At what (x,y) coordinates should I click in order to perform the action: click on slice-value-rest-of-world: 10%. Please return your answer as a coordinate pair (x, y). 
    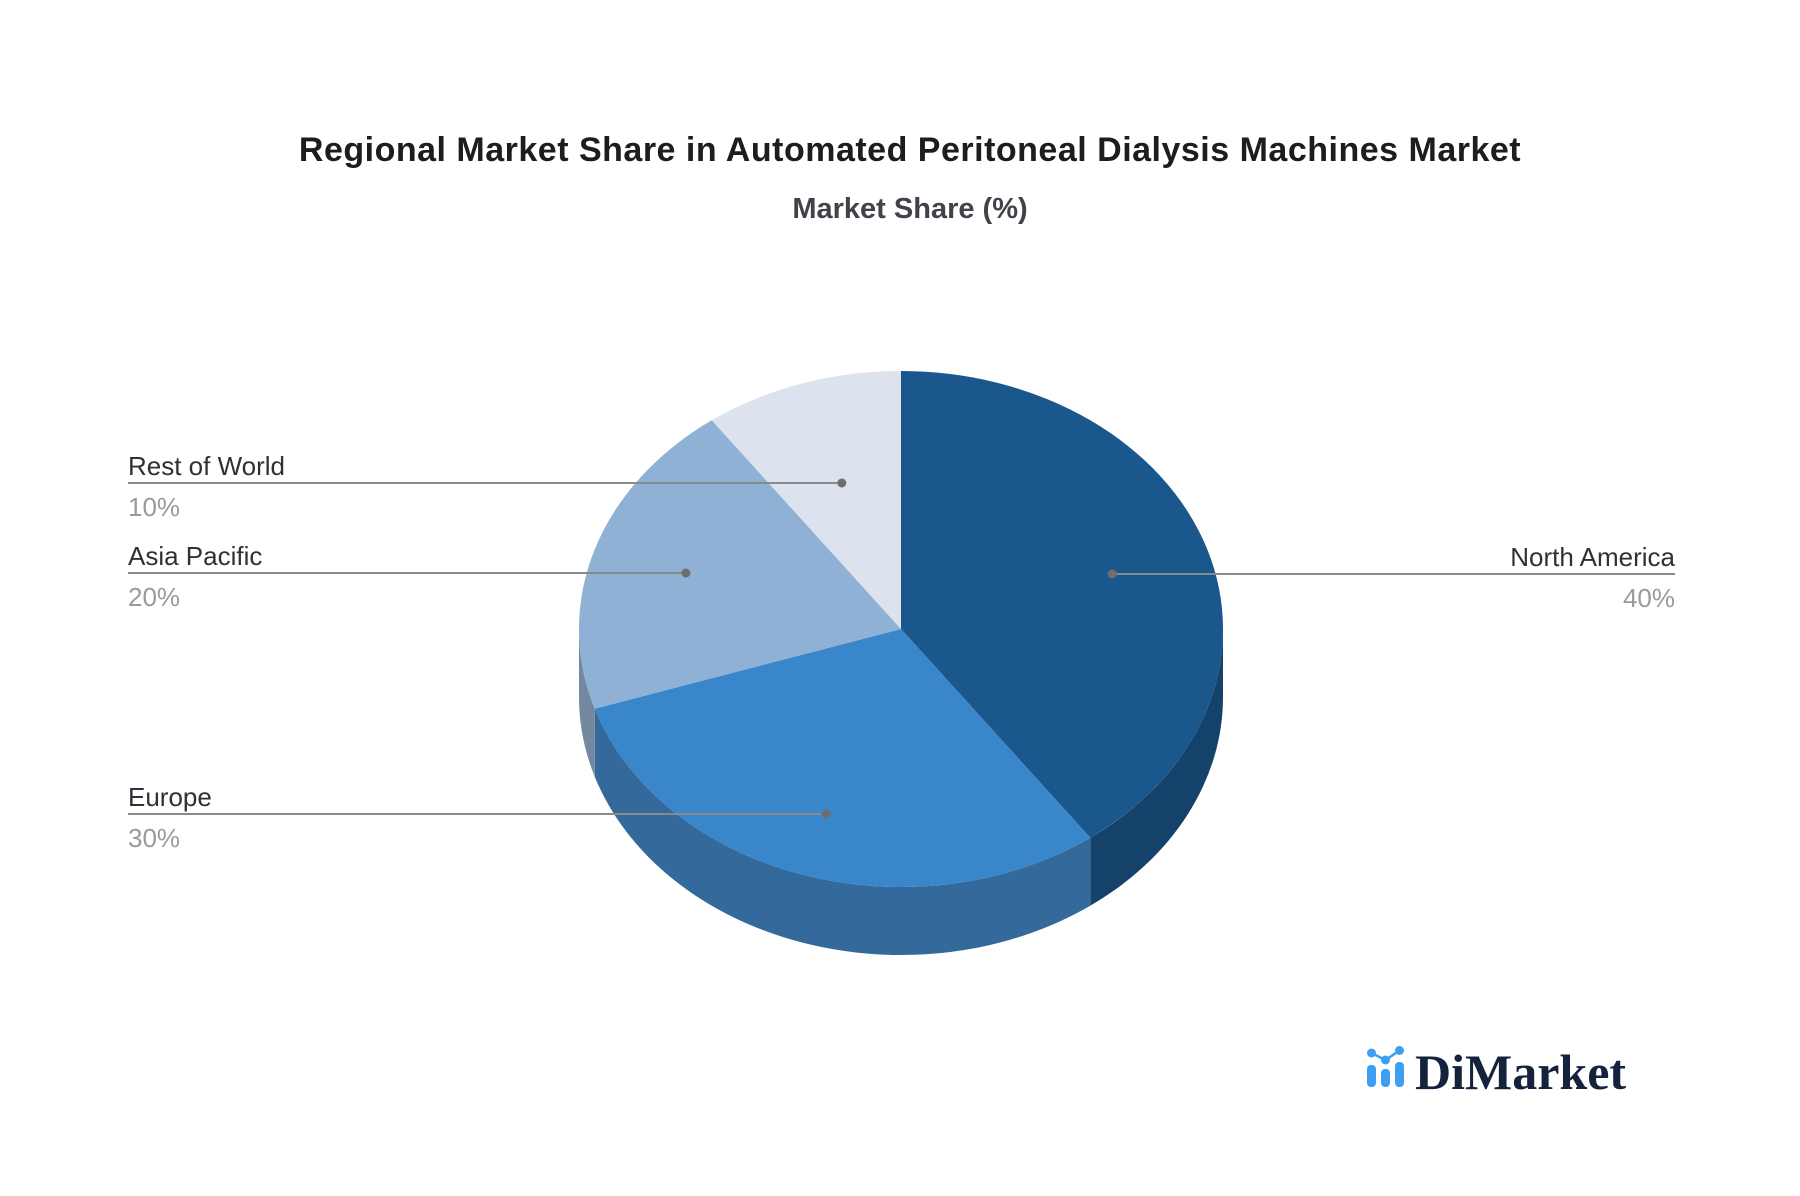
    Looking at the image, I should click on (154, 507).